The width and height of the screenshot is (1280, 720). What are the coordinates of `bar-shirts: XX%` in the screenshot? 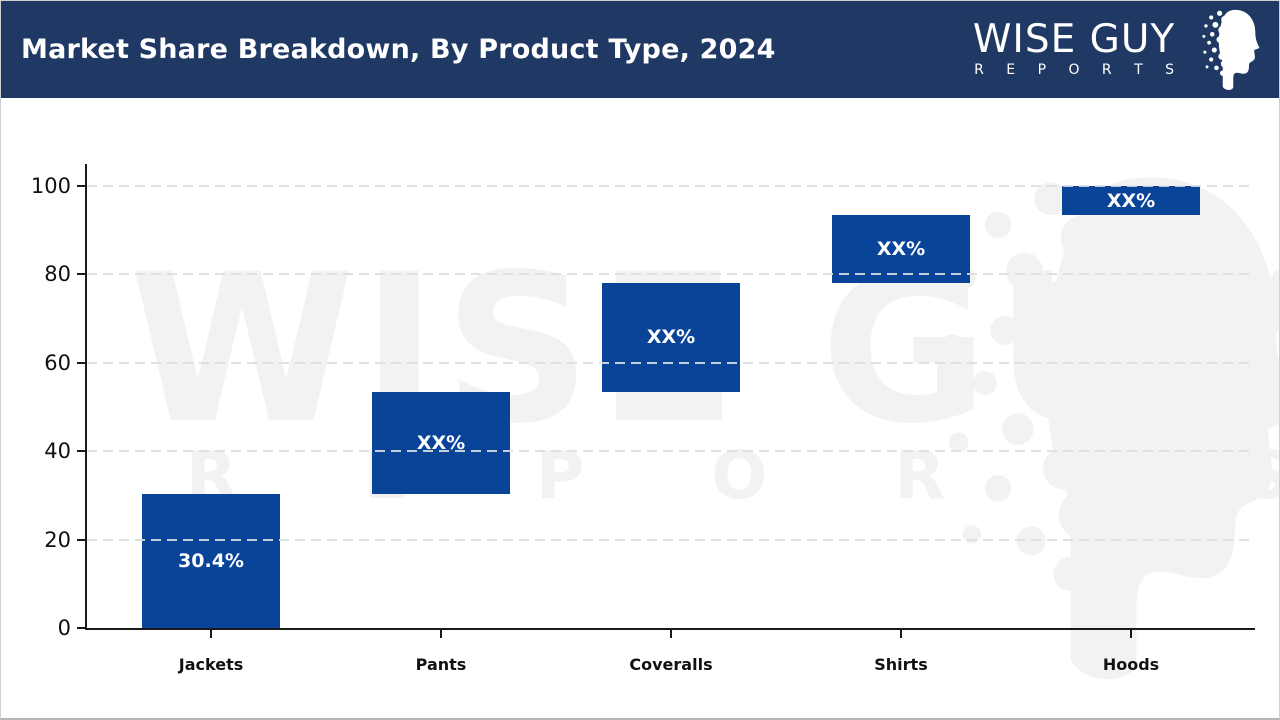 It's located at (901, 249).